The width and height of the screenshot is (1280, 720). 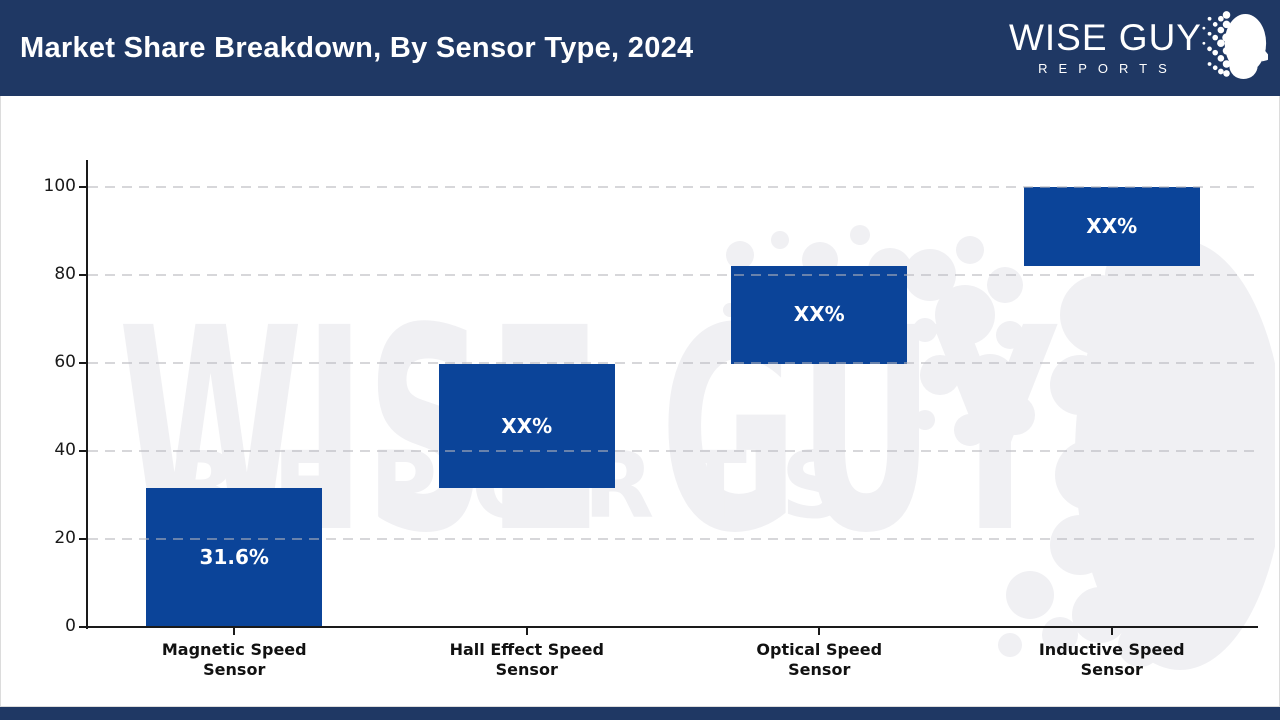 I want to click on x-axis-spine, so click(x=672, y=627).